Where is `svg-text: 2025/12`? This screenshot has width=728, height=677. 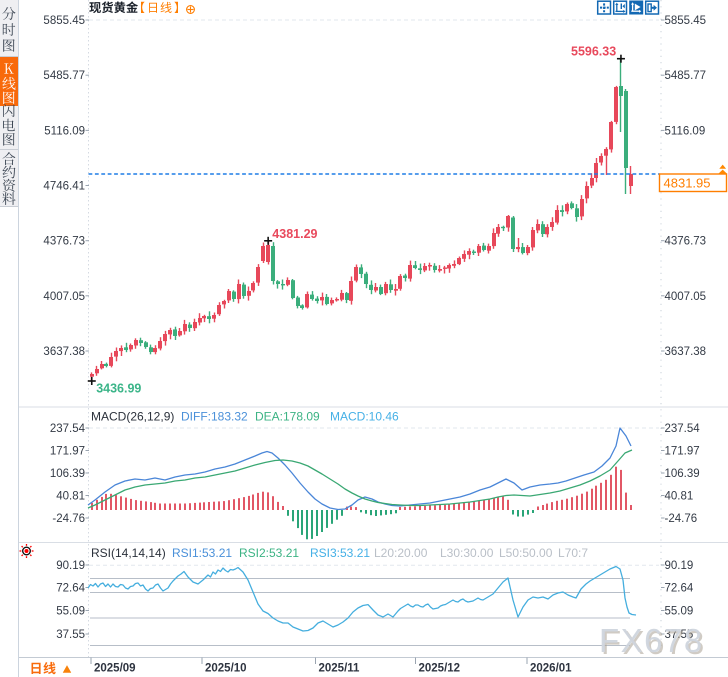 svg-text: 2025/12 is located at coordinates (440, 669).